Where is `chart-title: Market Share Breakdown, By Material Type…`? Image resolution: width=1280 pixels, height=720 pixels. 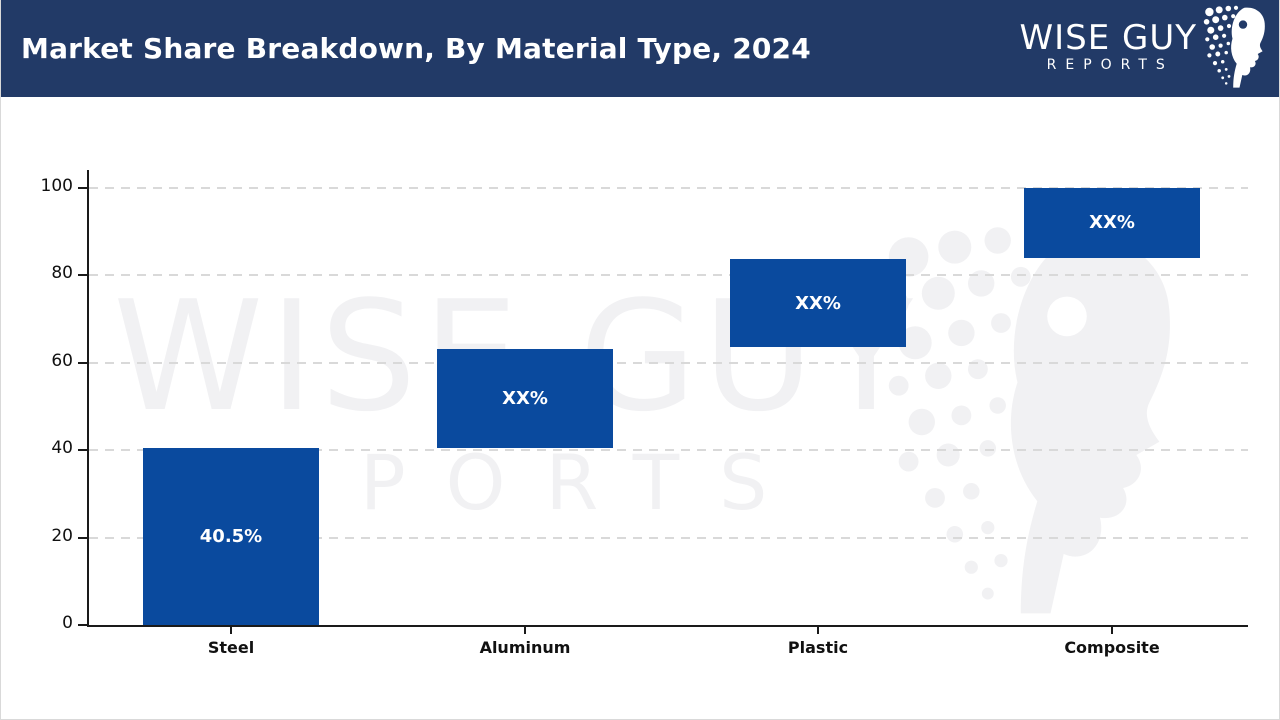 chart-title: Market Share Breakdown, By Material Type… is located at coordinates (416, 48).